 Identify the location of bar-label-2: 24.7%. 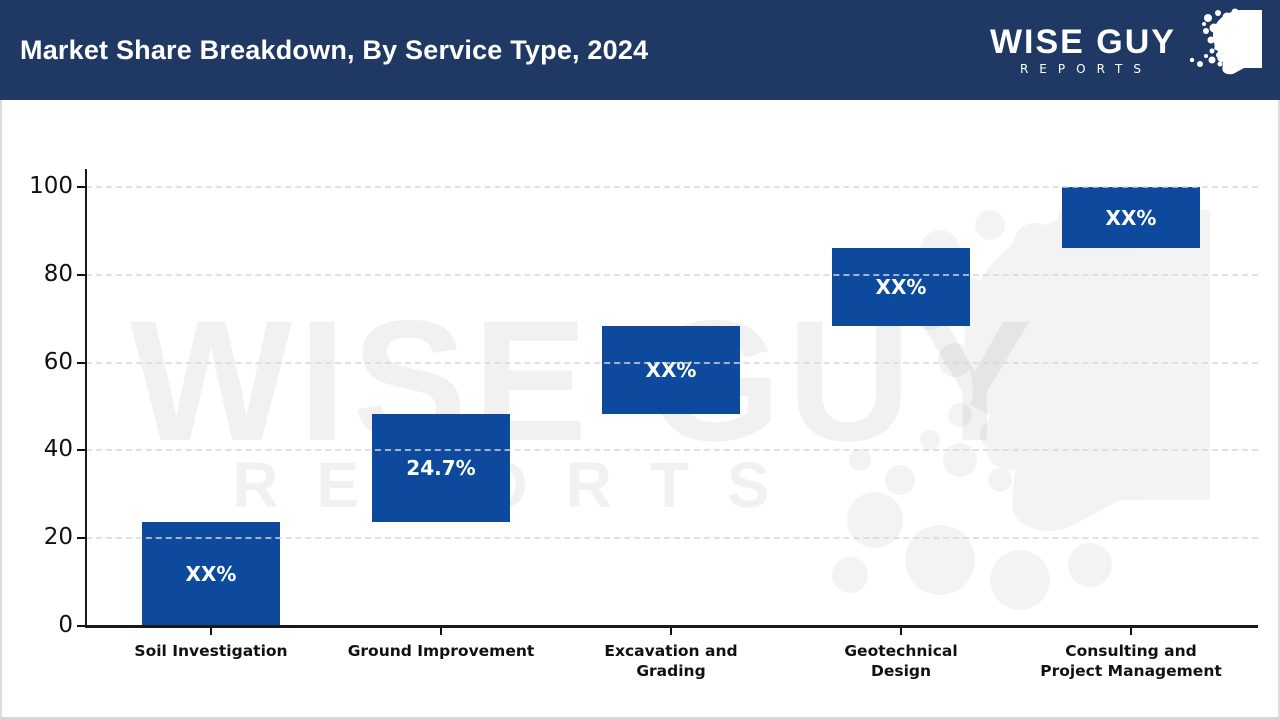
(441, 467).